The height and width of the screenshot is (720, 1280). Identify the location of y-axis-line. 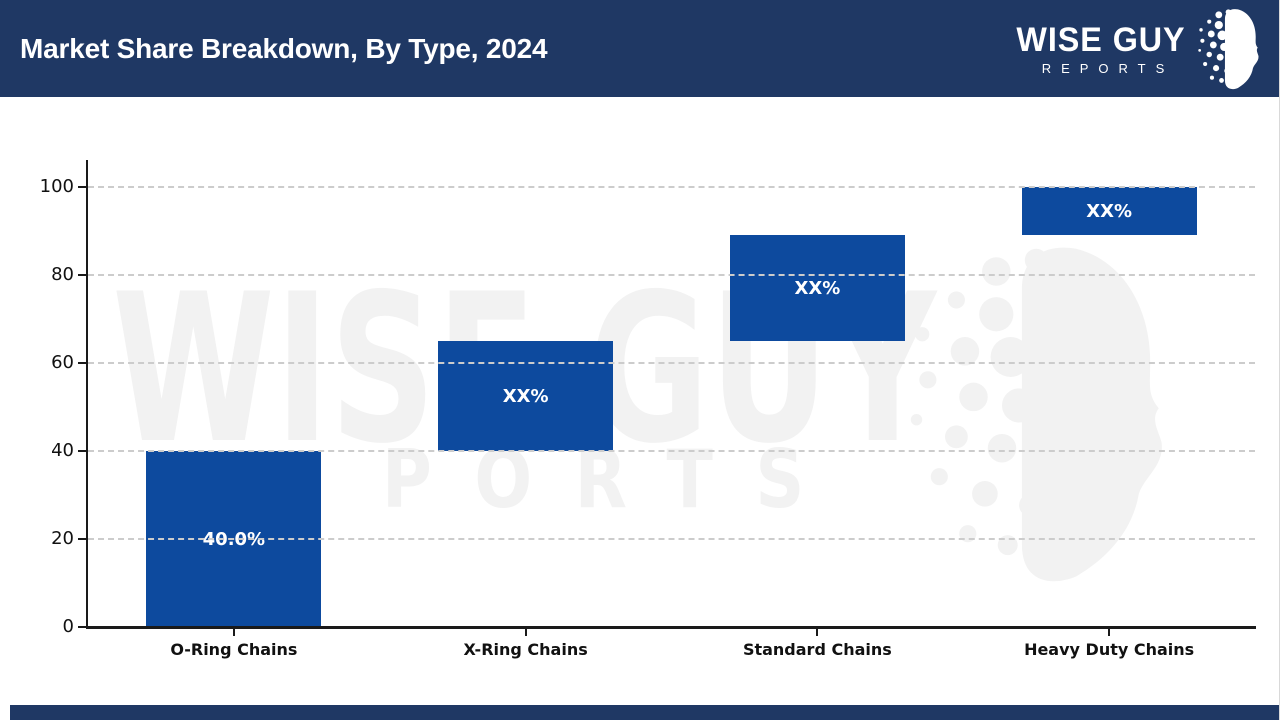
(87, 394).